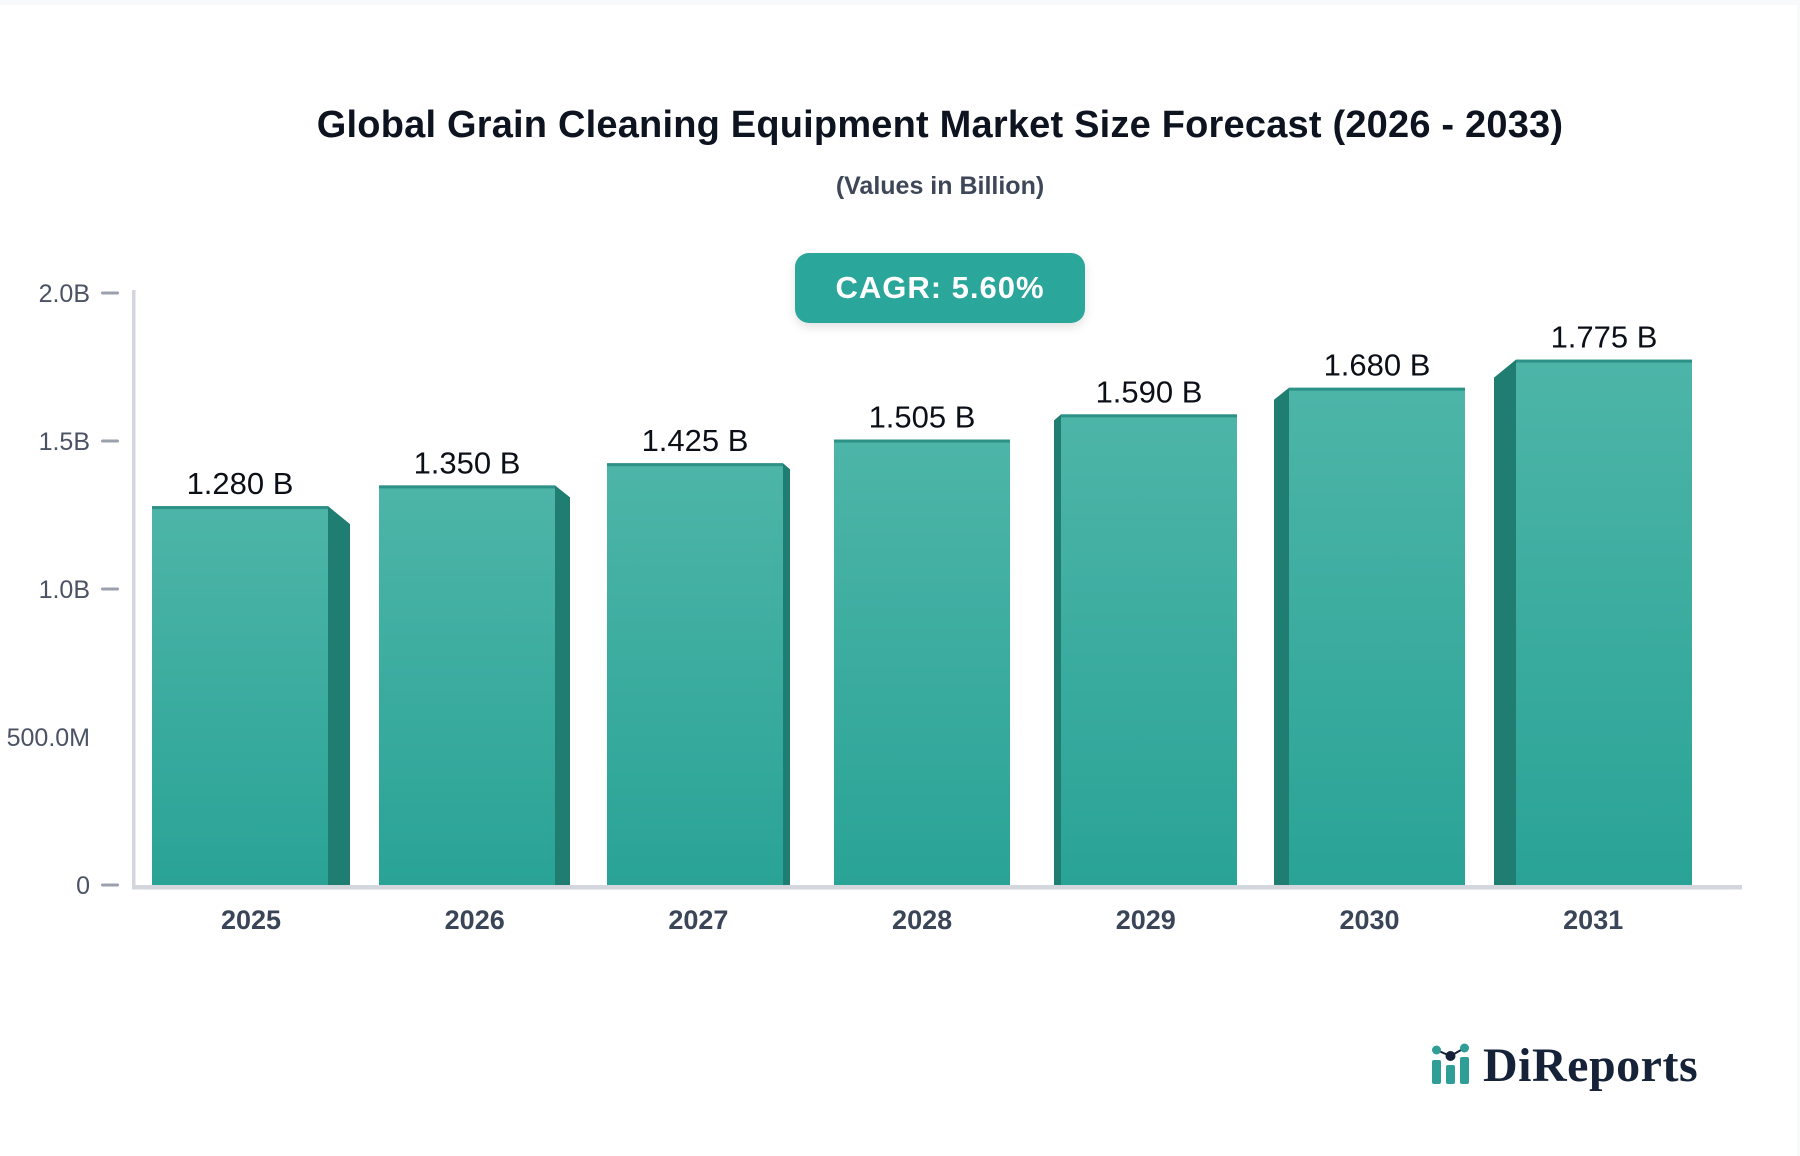 This screenshot has height=1156, width=1800. I want to click on bar-2028: 1.505 B, so click(922, 642).